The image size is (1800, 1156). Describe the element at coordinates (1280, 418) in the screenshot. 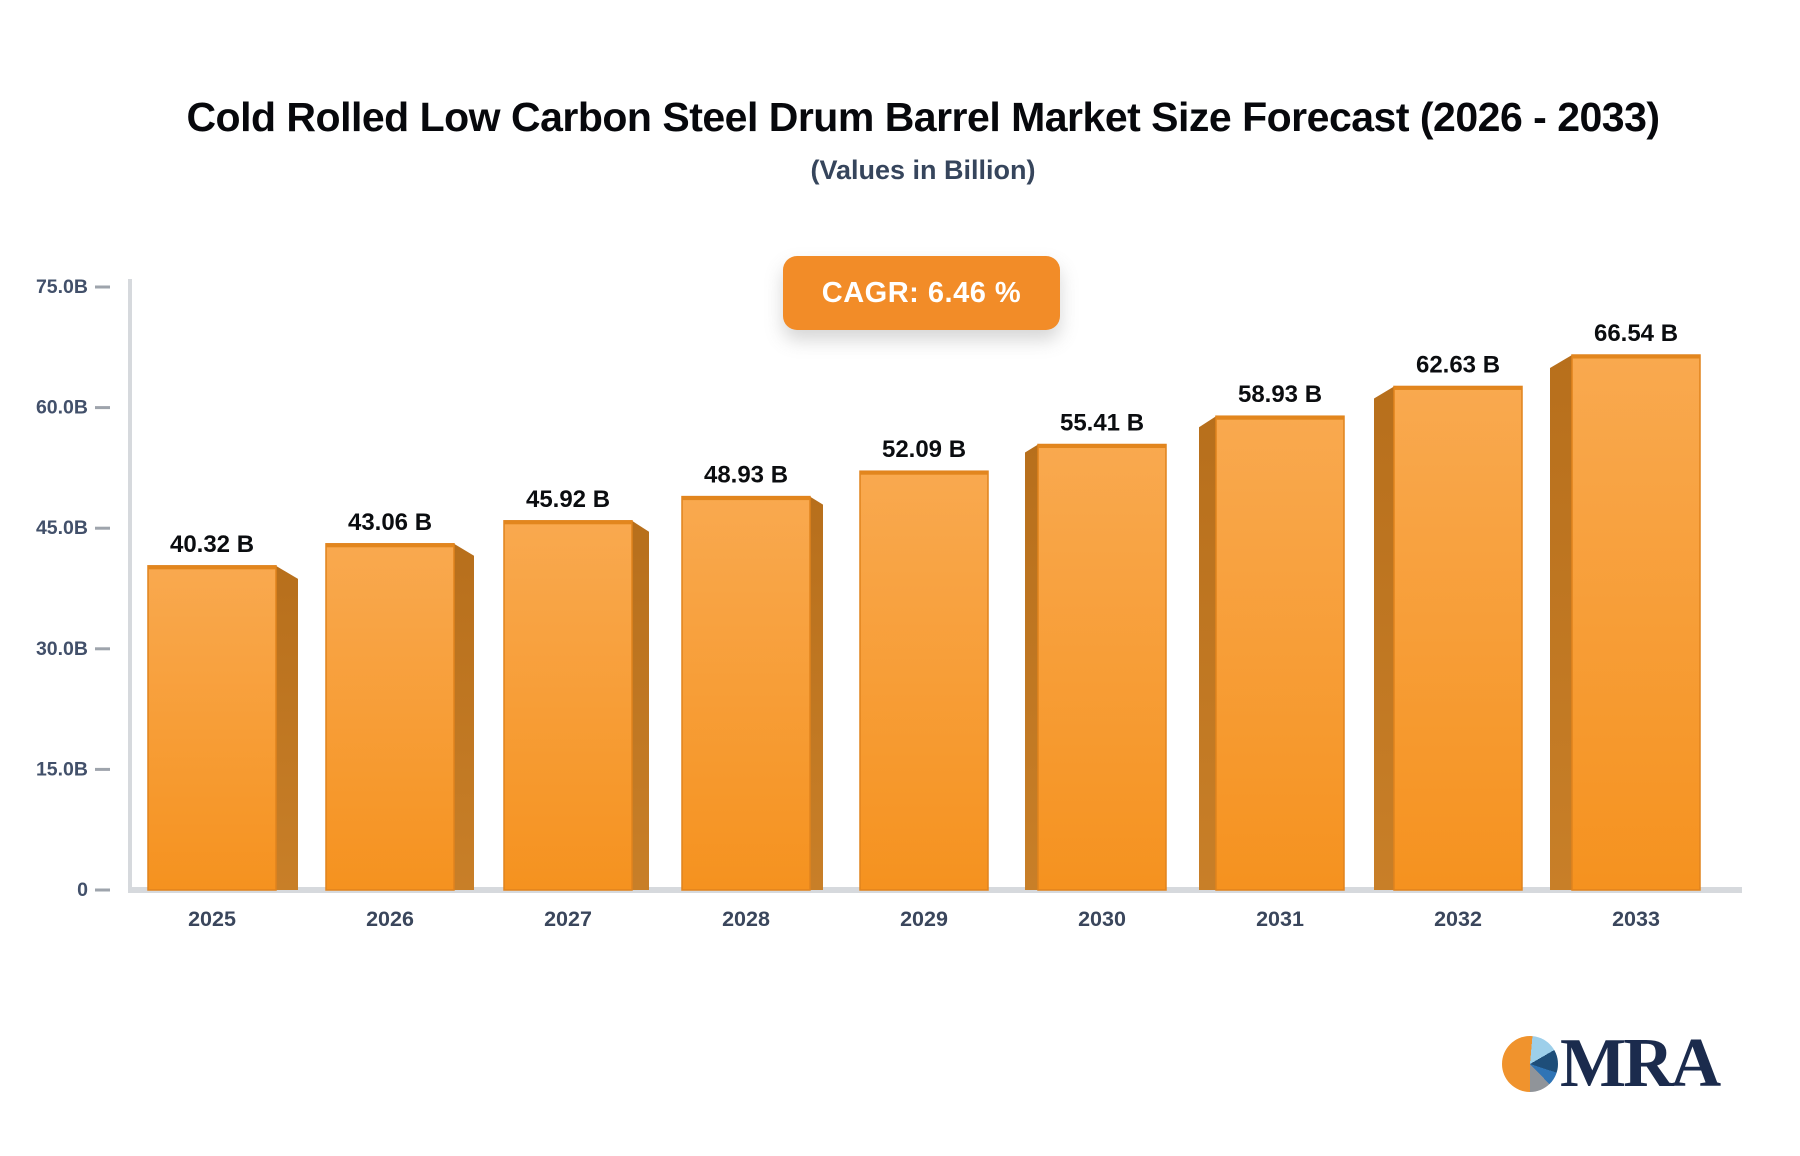

I see `bar-top-edge-2031` at that location.